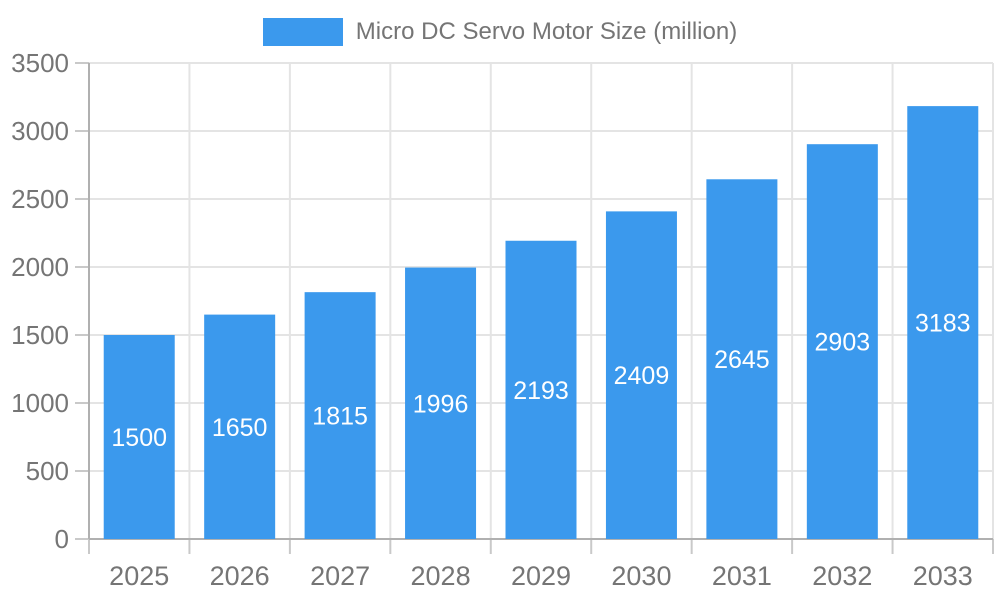  What do you see at coordinates (47, 471) in the screenshot?
I see `y-tick-label: 500` at bounding box center [47, 471].